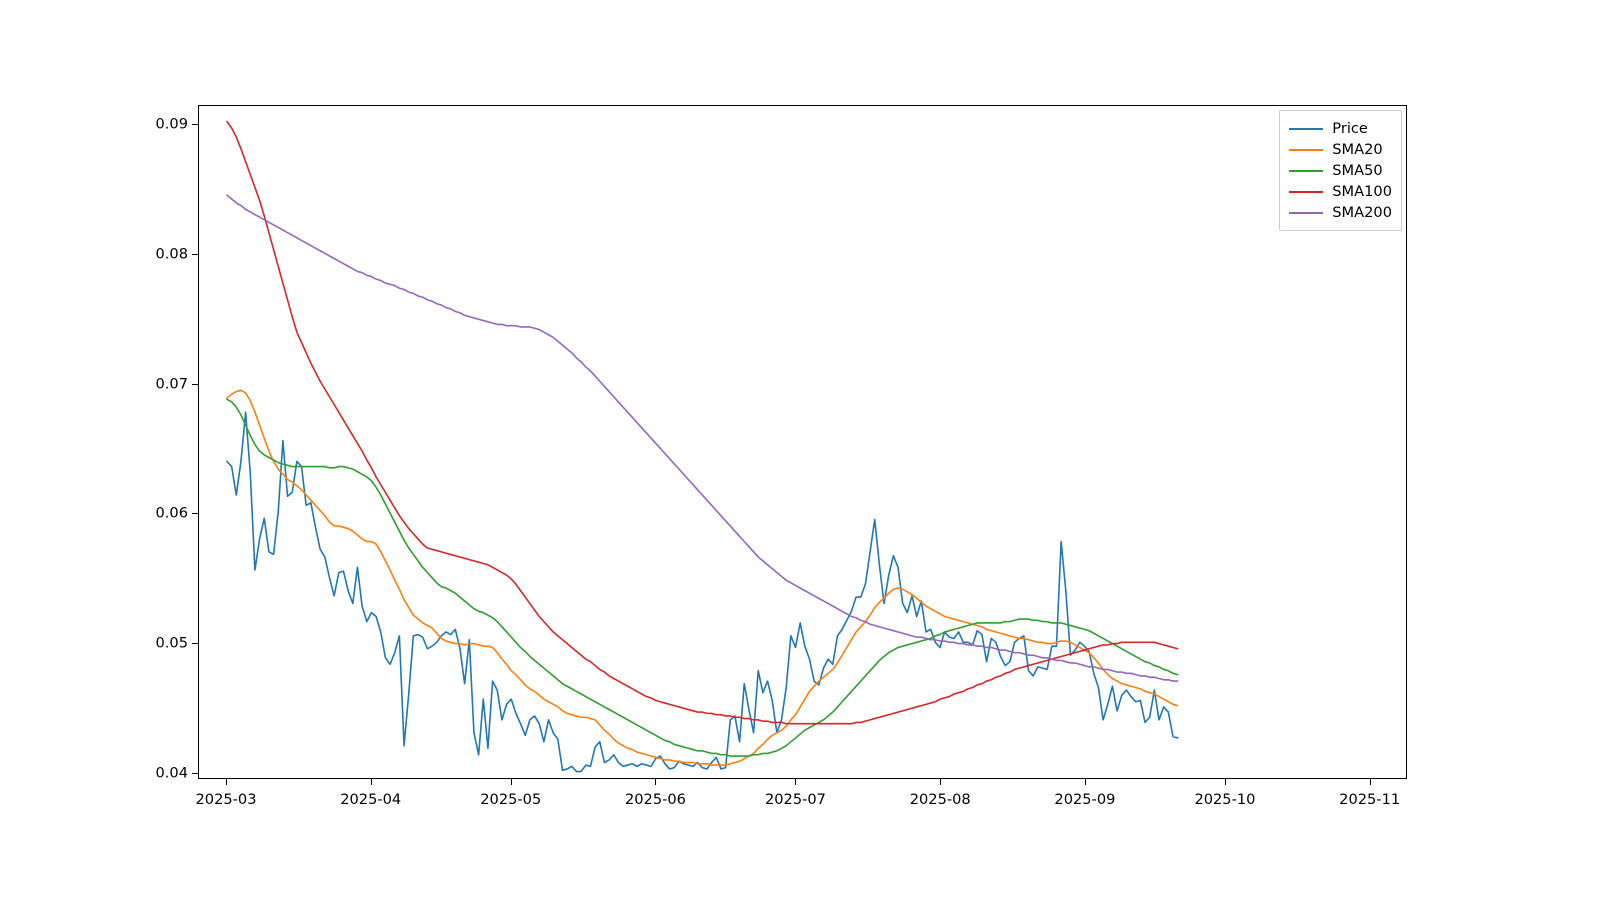  I want to click on x-tick-label: 2025-03, so click(226, 799).